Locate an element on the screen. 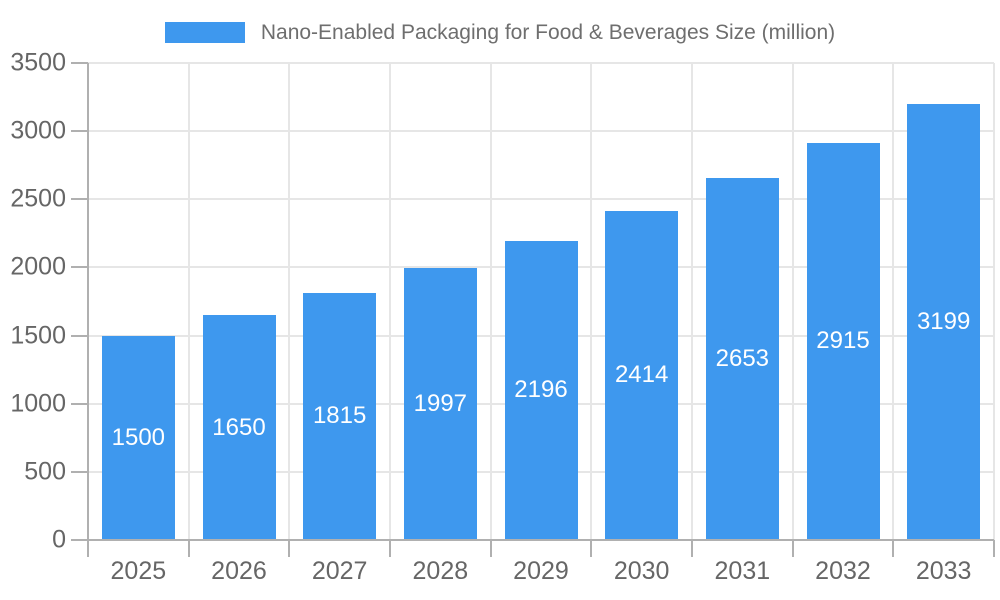 The width and height of the screenshot is (1000, 600). bar-value-label: 3199 is located at coordinates (943, 321).